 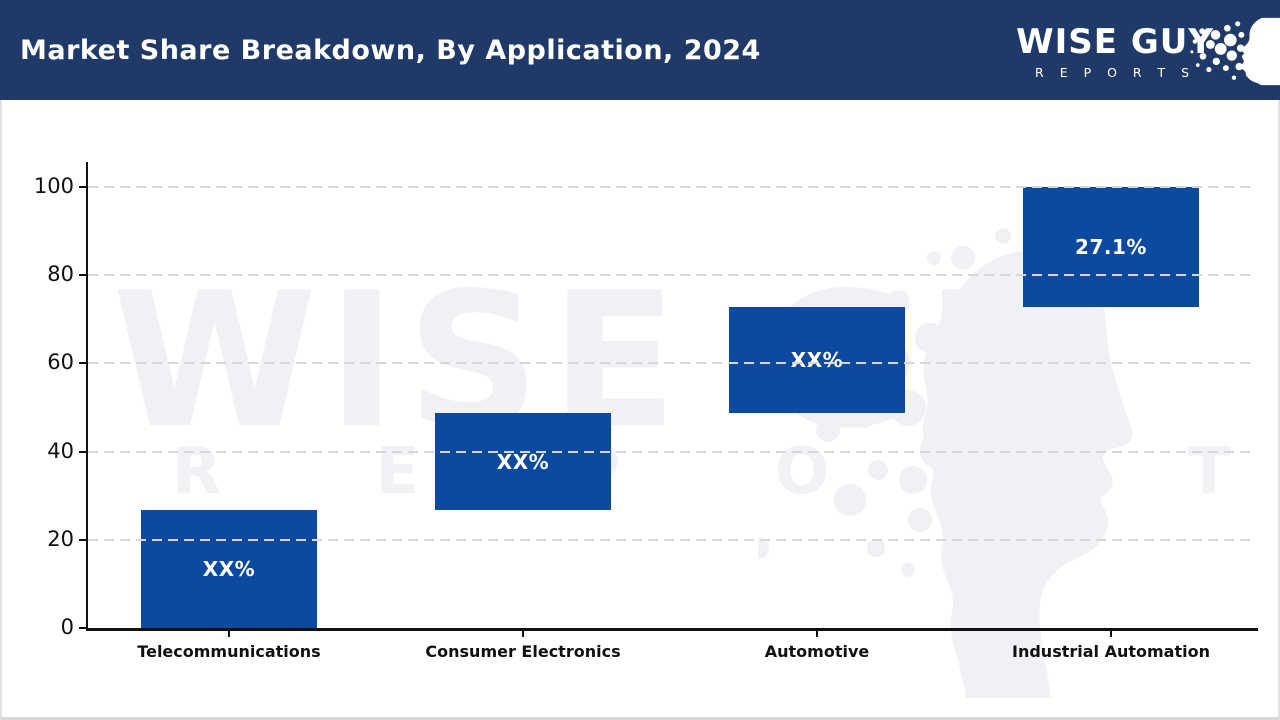 I want to click on logo-head-icon, so click(x=1235, y=51).